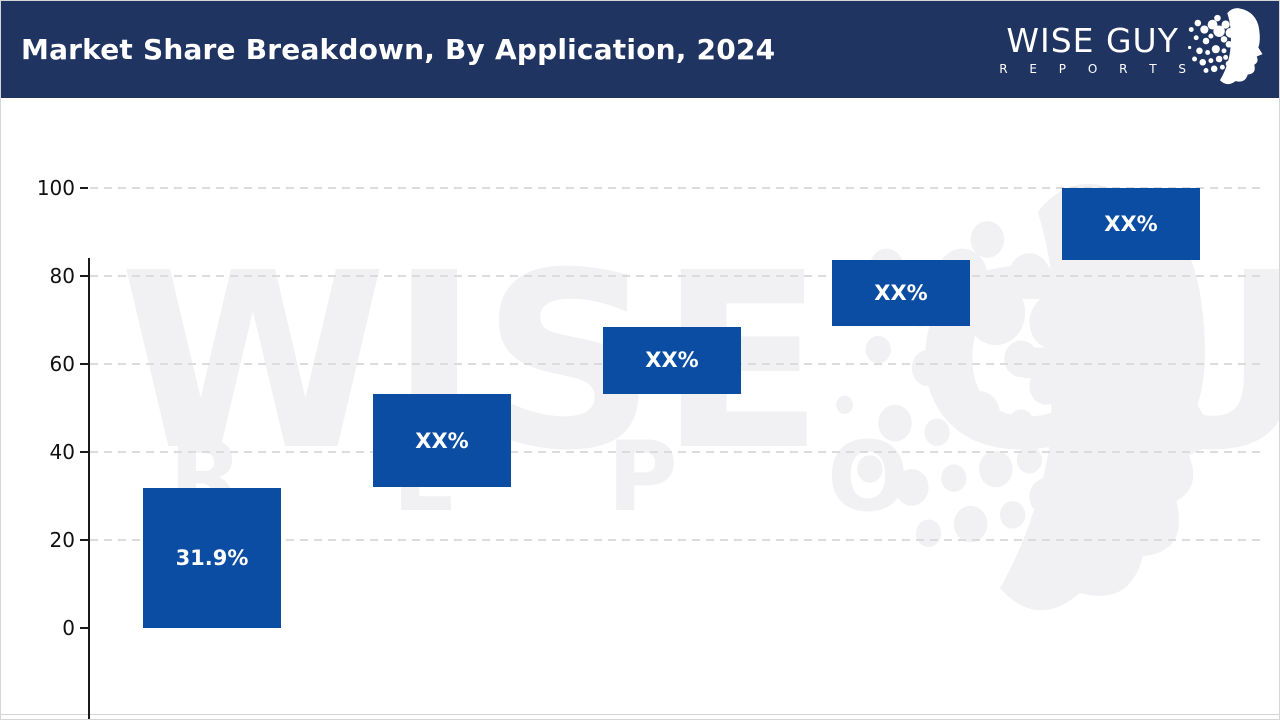  Describe the element at coordinates (62, 364) in the screenshot. I see `y-tick-label: 60` at that location.